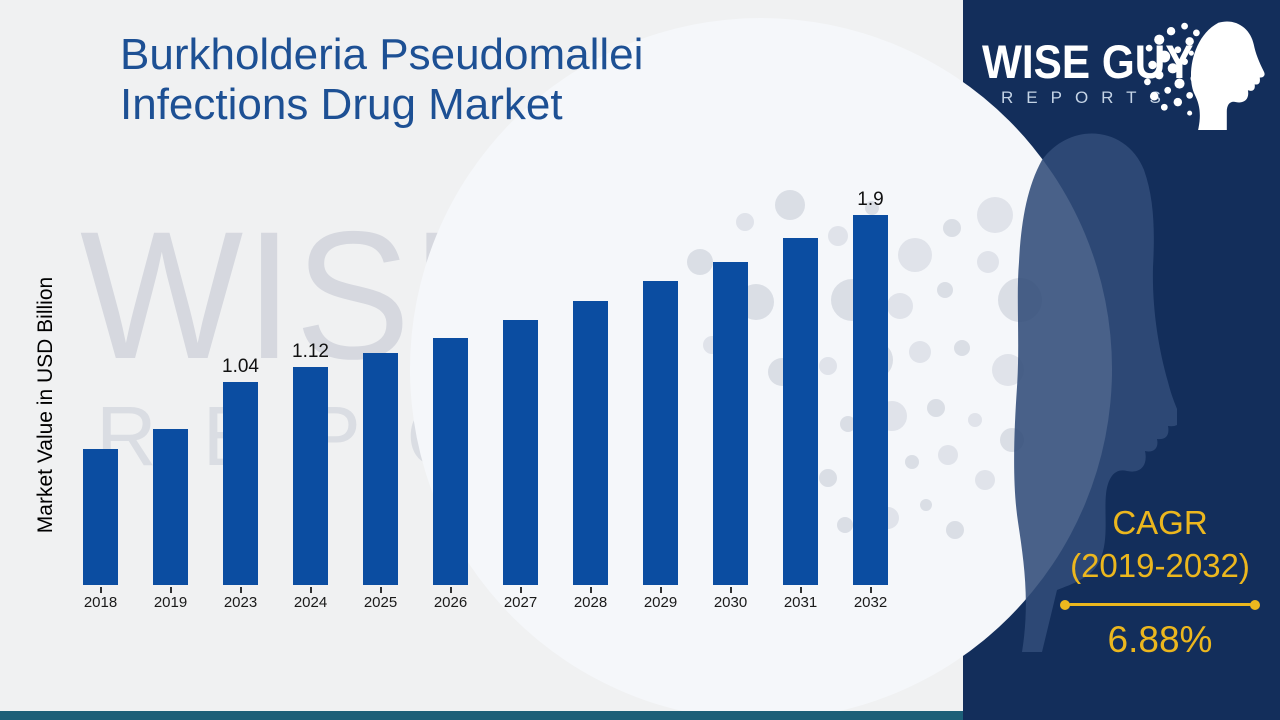 The image size is (1280, 720). What do you see at coordinates (870, 199) in the screenshot?
I see `bar-value-label: 1.9` at bounding box center [870, 199].